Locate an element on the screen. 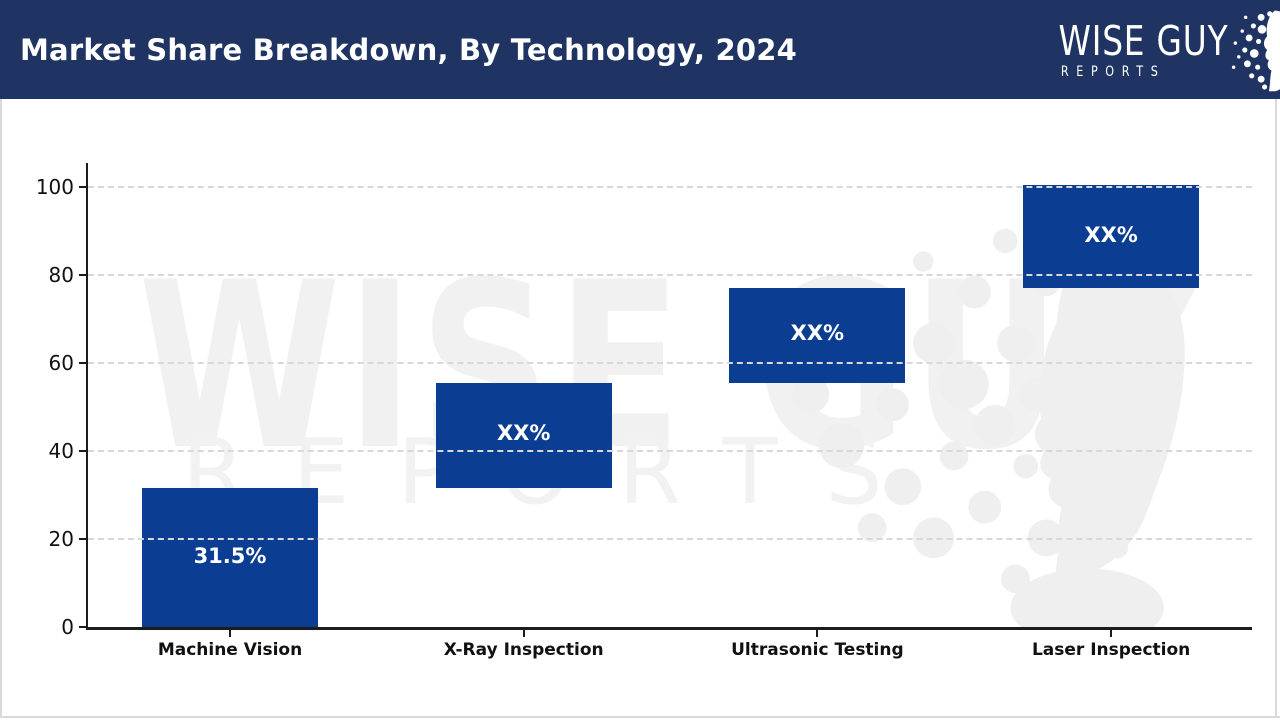 This screenshot has height=720, width=1280. x-axis-category-label: Laser Inspection is located at coordinates (1111, 650).